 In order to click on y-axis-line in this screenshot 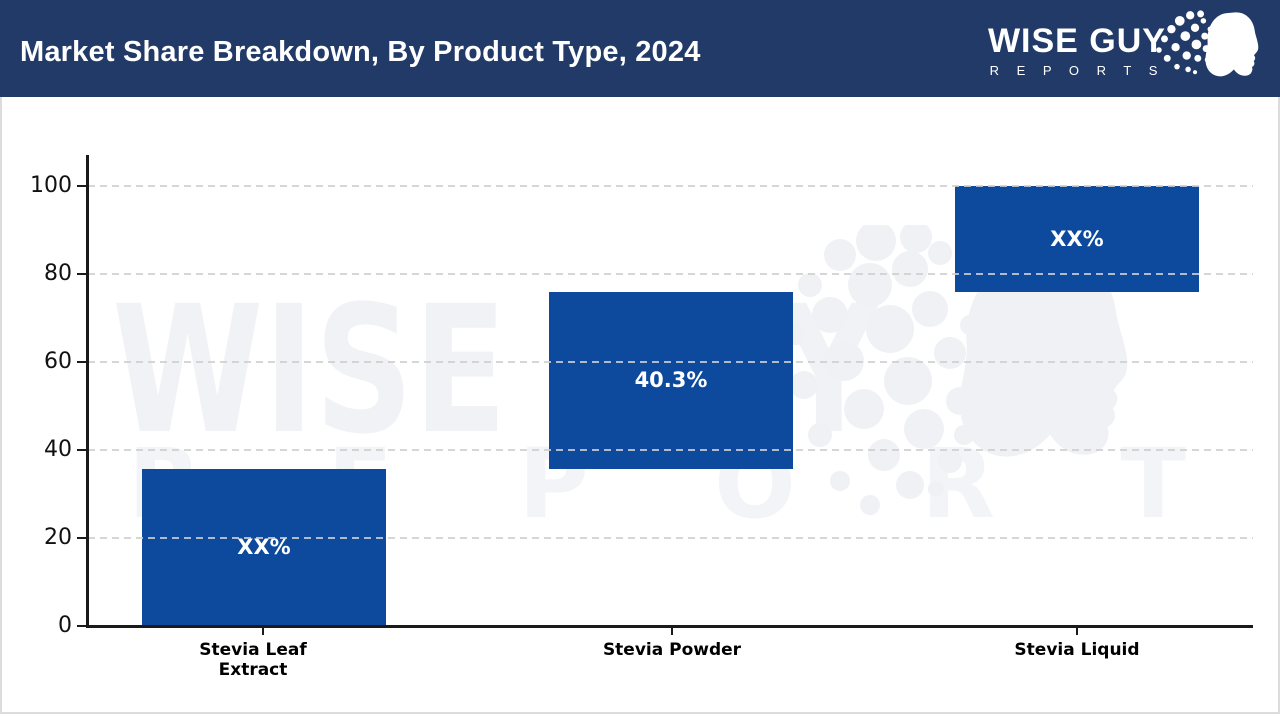, I will do `click(87, 391)`.